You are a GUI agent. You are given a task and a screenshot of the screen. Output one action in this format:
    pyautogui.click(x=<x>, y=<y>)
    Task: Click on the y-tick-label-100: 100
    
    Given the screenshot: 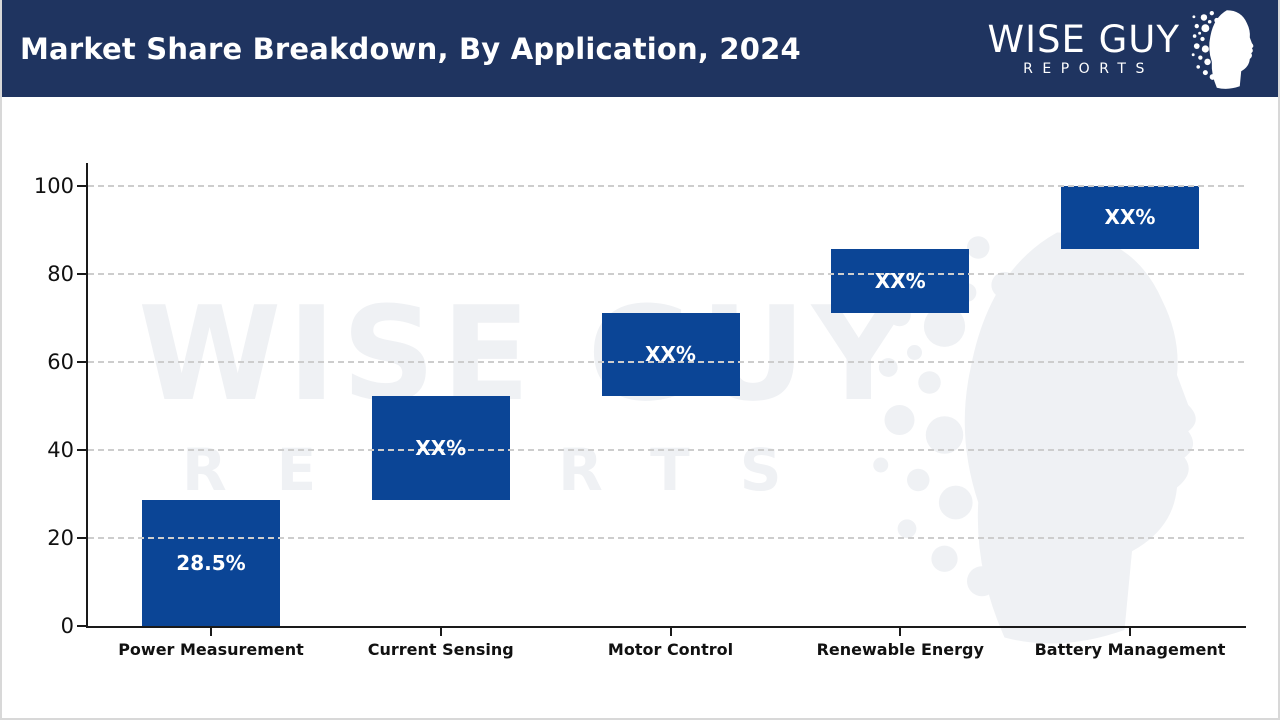 What is the action you would take?
    pyautogui.click(x=53, y=185)
    